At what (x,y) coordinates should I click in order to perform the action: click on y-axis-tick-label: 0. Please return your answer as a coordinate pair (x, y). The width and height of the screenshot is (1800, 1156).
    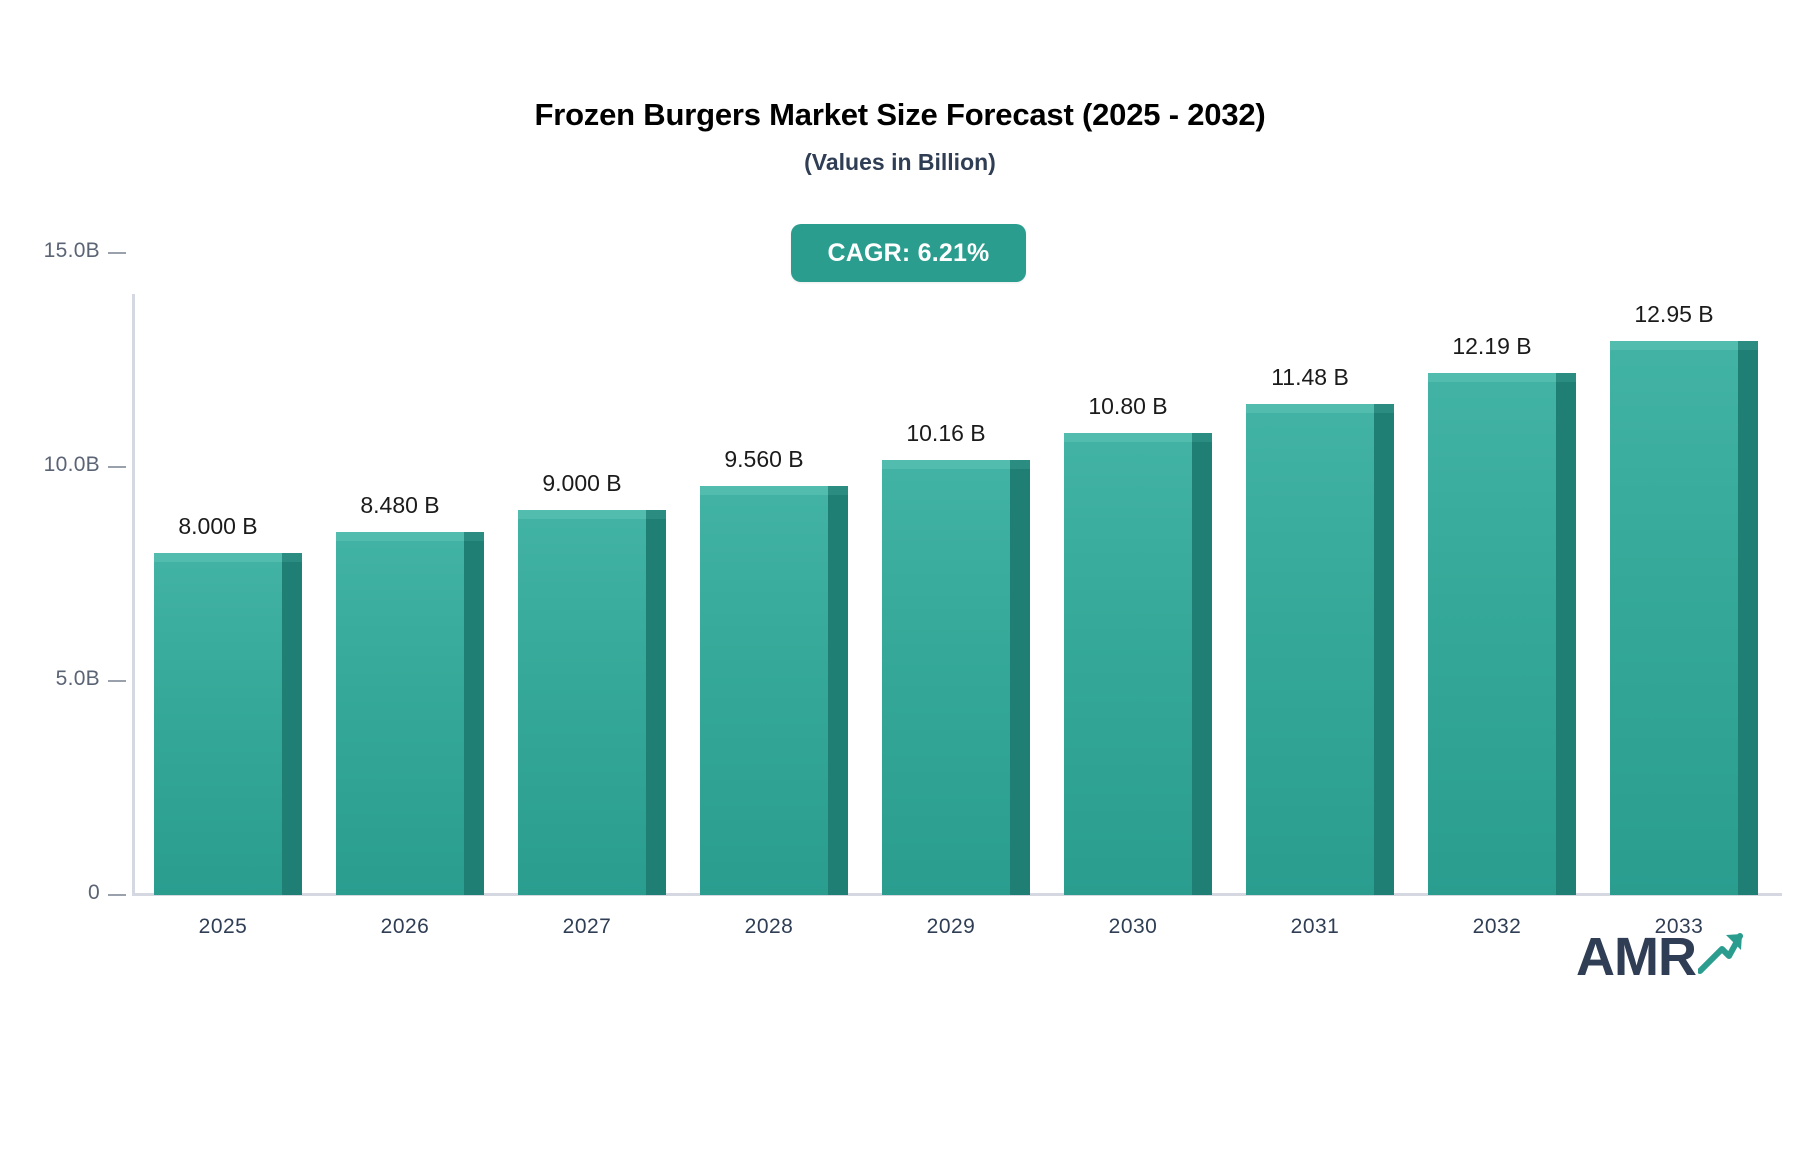
    Looking at the image, I should click on (94, 892).